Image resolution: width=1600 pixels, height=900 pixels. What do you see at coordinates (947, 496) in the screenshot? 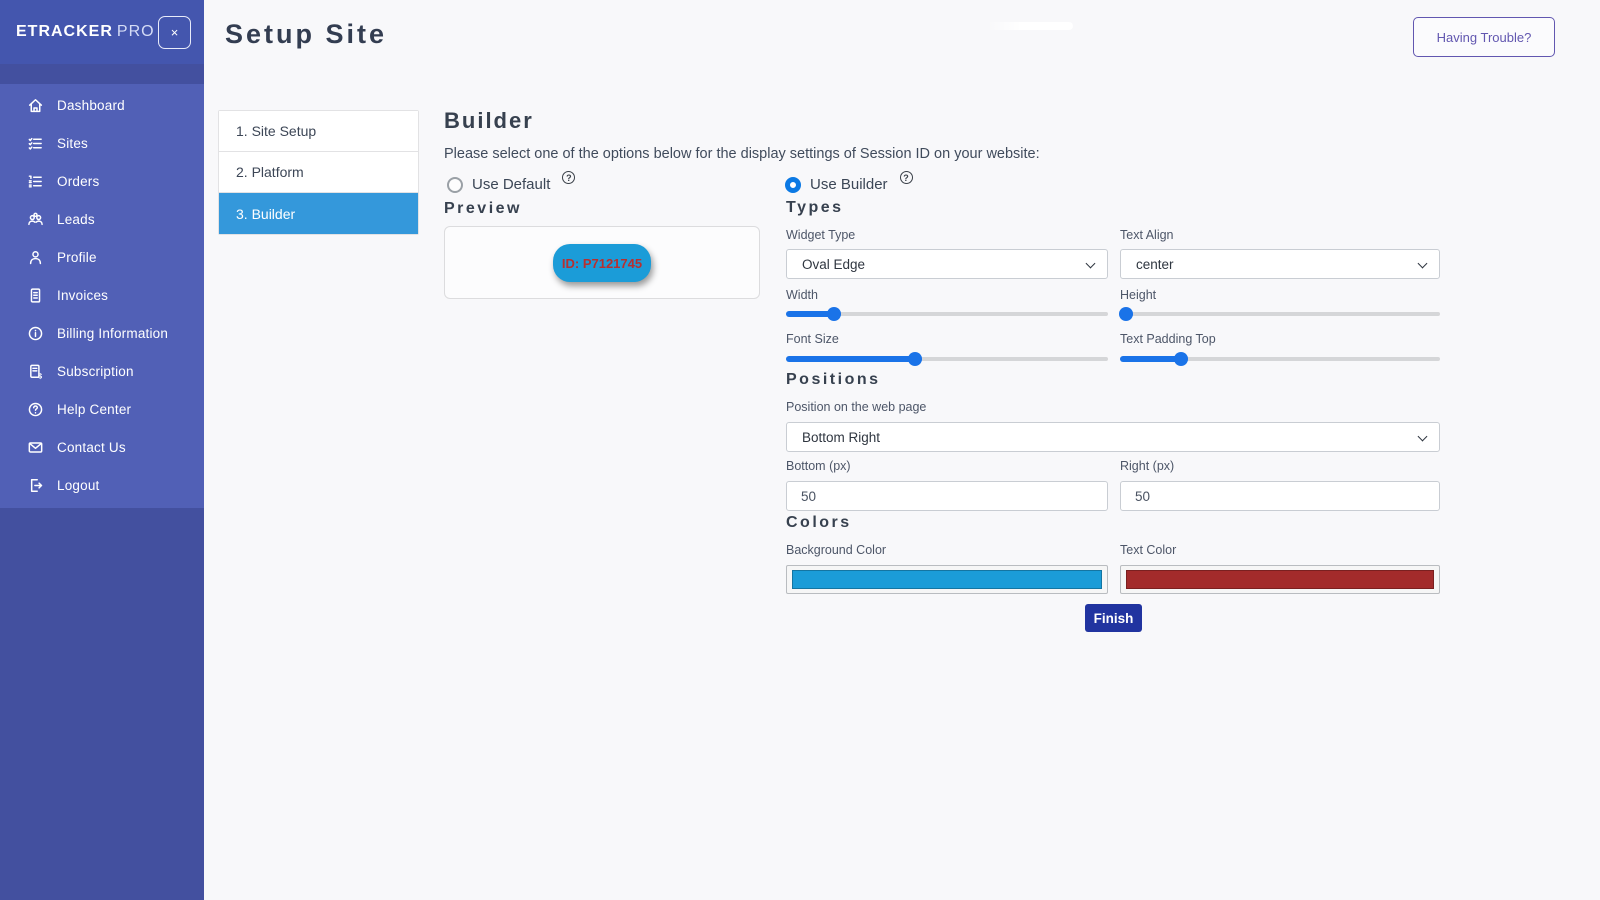
I see `bottom-px-input` at bounding box center [947, 496].